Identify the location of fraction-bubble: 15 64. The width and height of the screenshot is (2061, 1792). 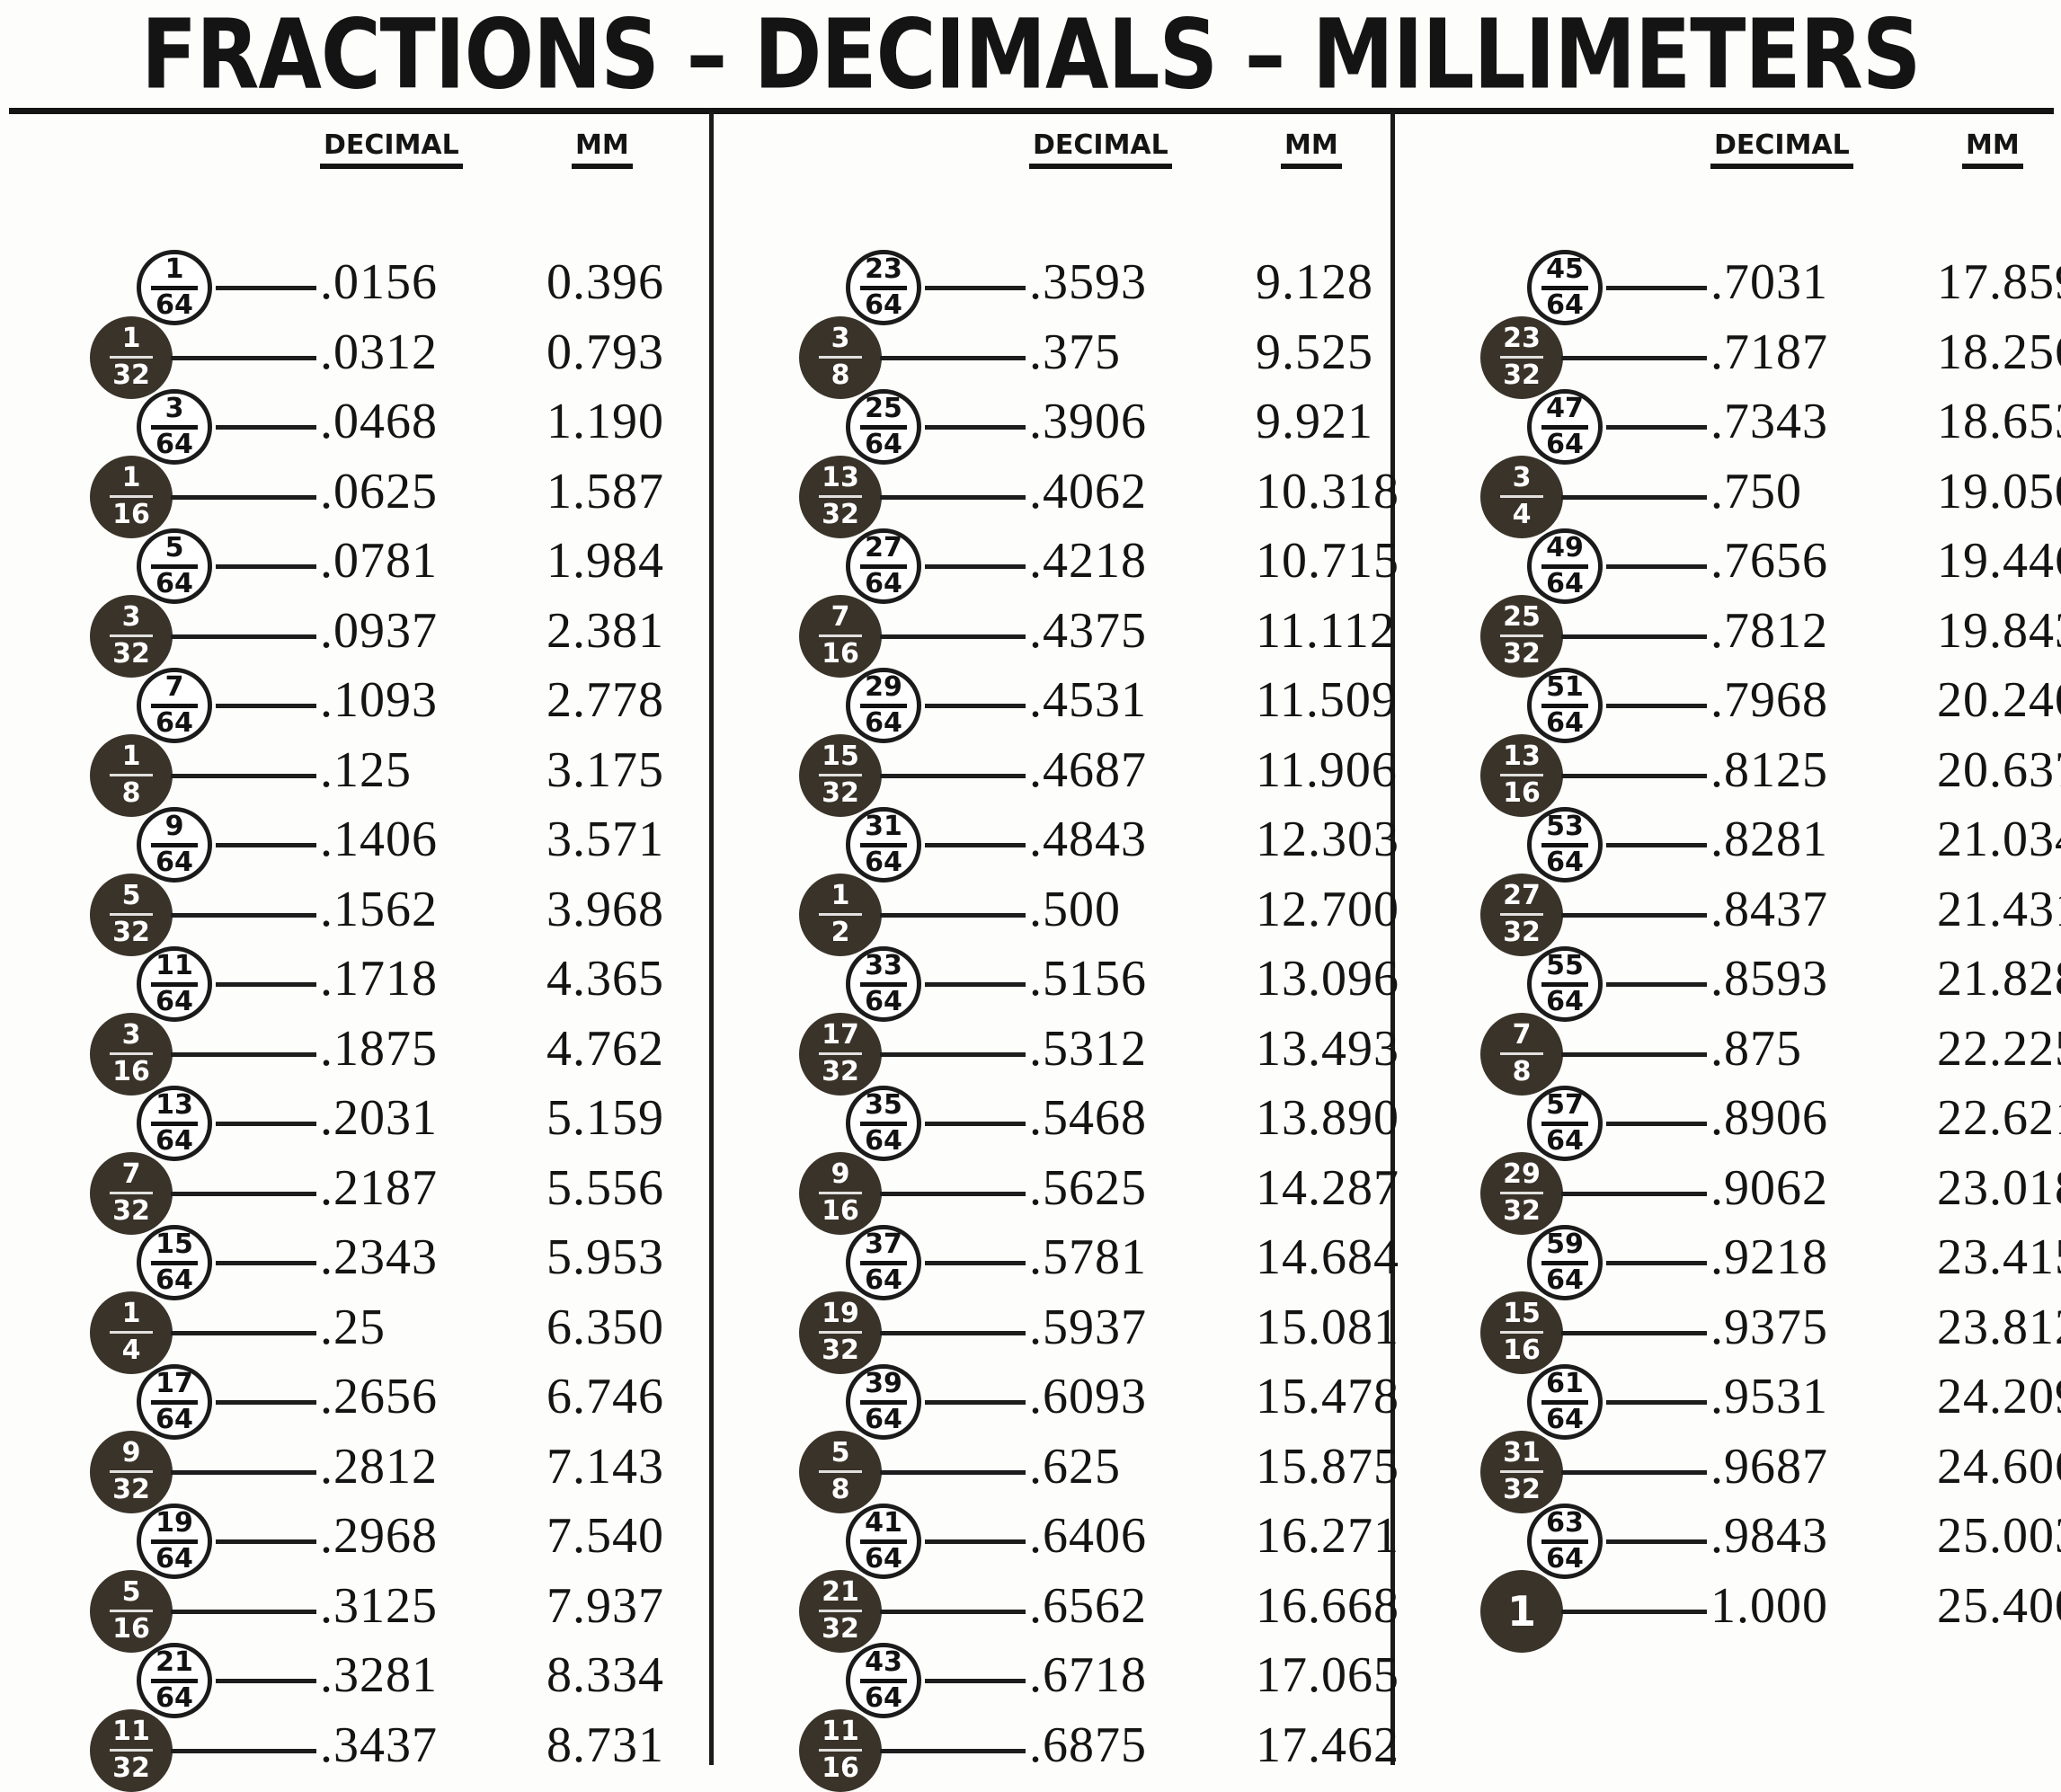
(175, 1262).